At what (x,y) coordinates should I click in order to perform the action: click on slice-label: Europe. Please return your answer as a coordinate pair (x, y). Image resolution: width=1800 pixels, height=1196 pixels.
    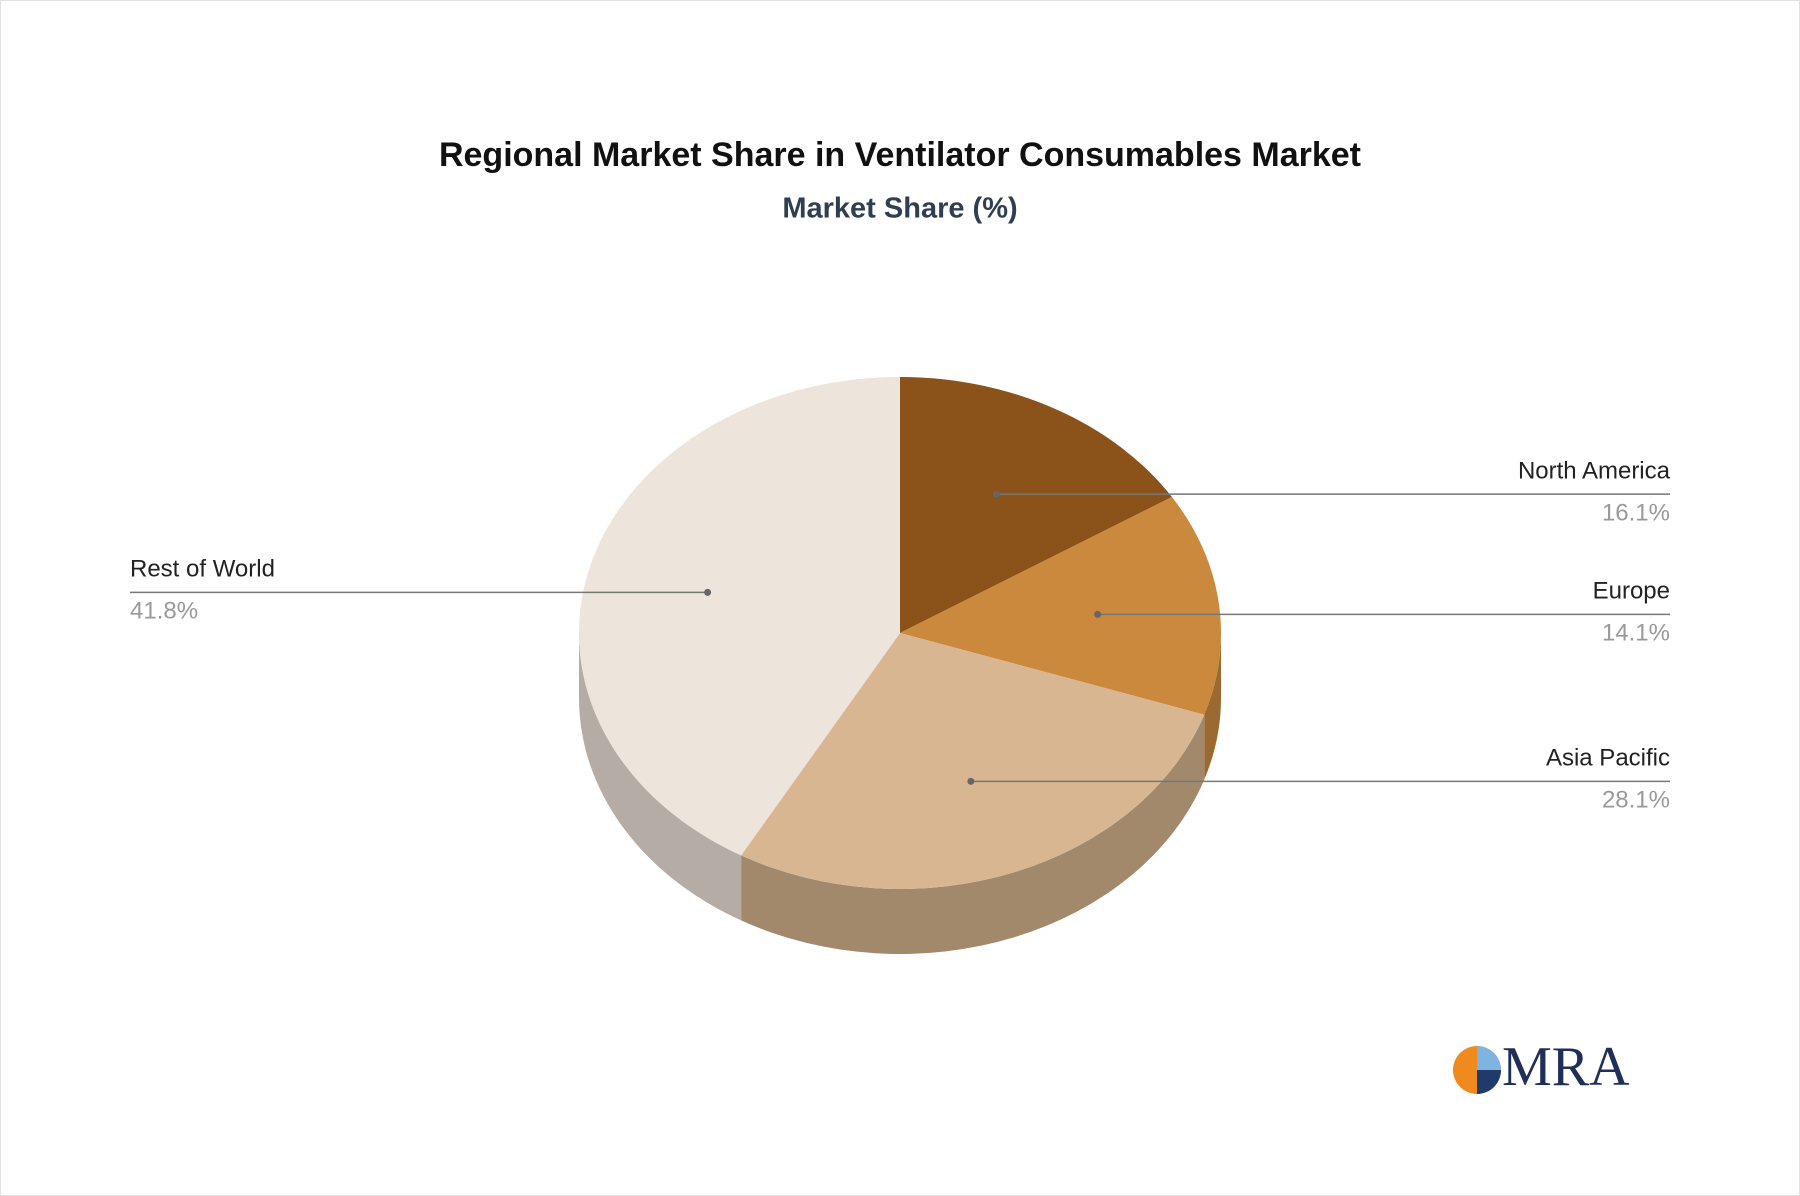
    Looking at the image, I should click on (1631, 591).